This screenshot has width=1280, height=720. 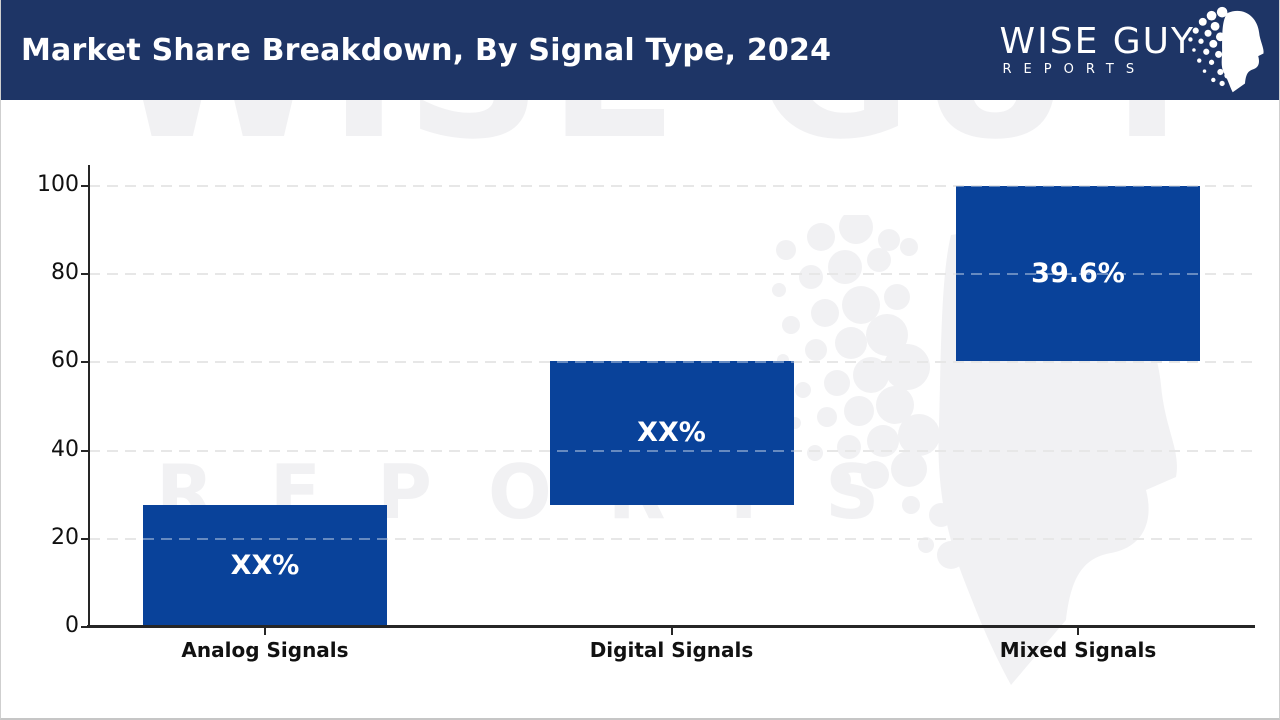 I want to click on wiseguy-logo: WISE GUY REPORTS, so click(x=1133, y=50).